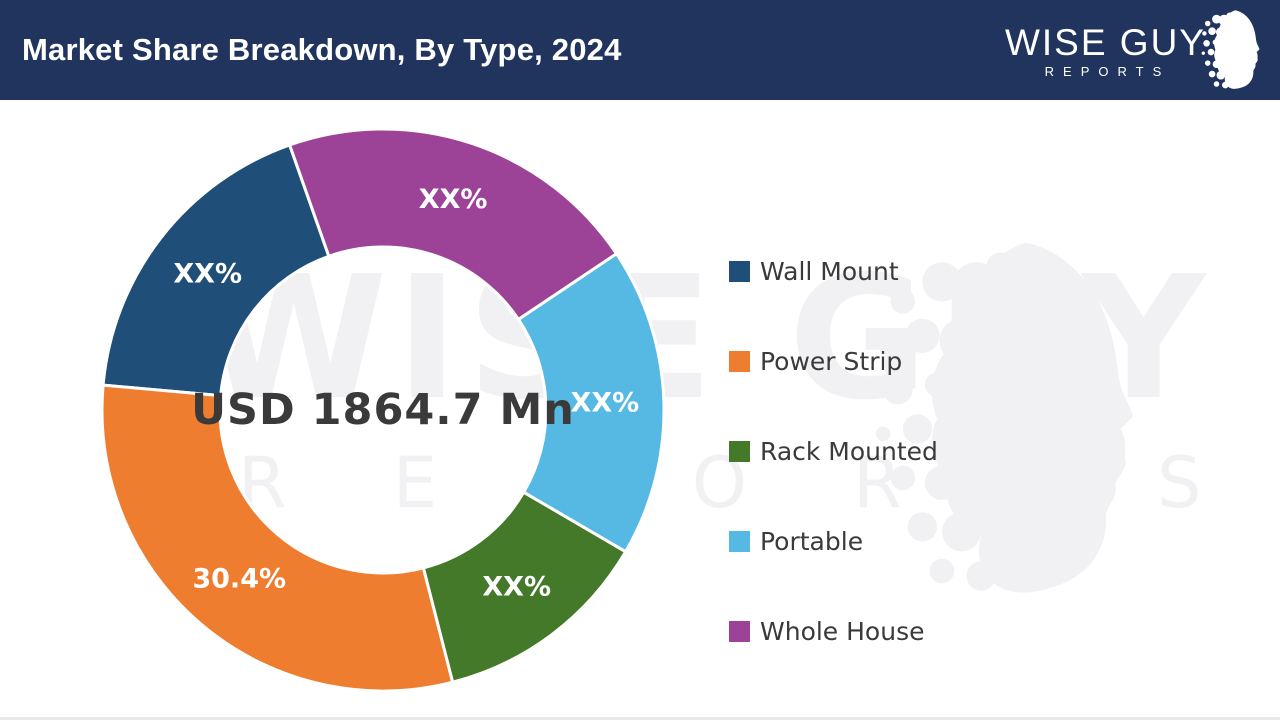 Image resolution: width=1280 pixels, height=720 pixels. I want to click on legend-item-wall-mount: Wall Mount, so click(833, 271).